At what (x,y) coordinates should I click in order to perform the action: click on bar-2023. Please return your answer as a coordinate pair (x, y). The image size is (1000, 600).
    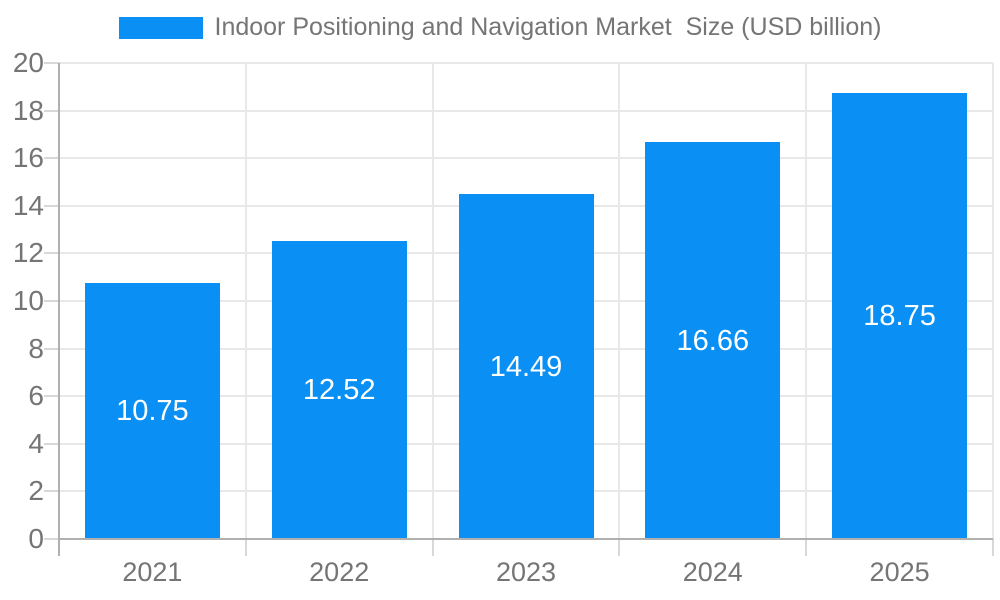
    Looking at the image, I should click on (526, 366).